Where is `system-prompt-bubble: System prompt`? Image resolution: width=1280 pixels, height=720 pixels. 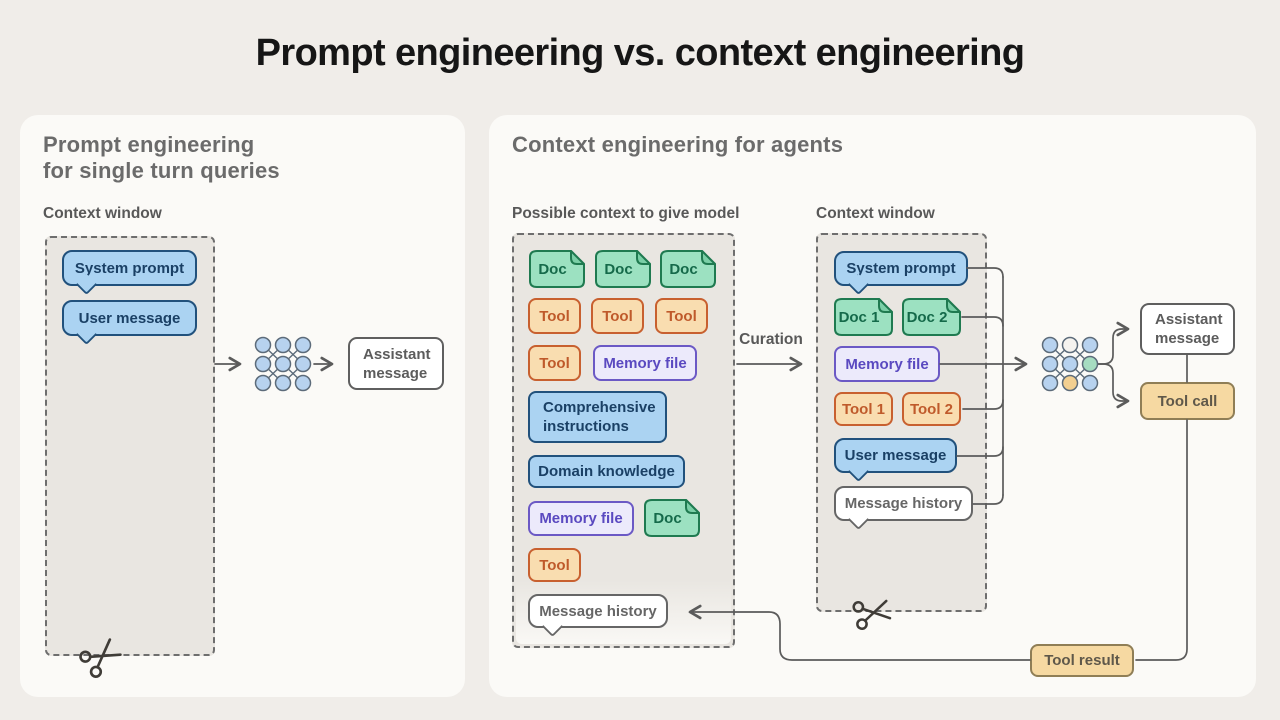
system-prompt-bubble: System prompt is located at coordinates (129, 268).